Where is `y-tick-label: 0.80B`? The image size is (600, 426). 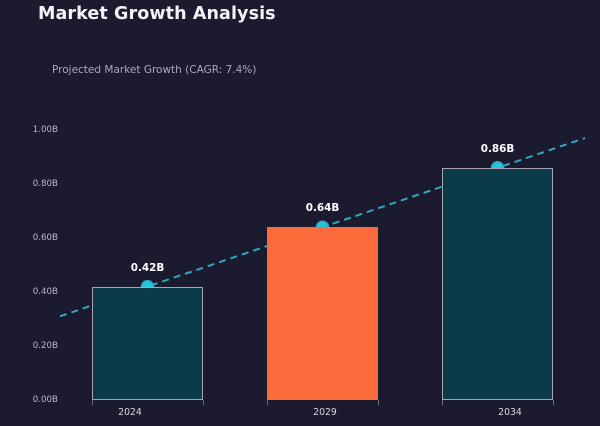
y-tick-label: 0.80B is located at coordinates (45, 184).